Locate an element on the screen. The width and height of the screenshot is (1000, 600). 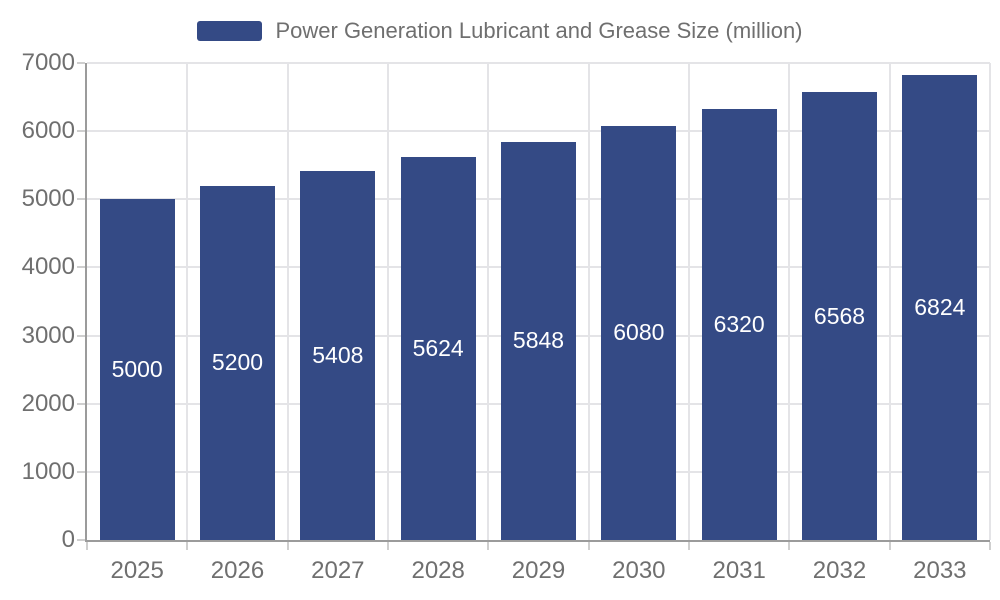
y-axis-tick-label: 0 is located at coordinates (68, 539).